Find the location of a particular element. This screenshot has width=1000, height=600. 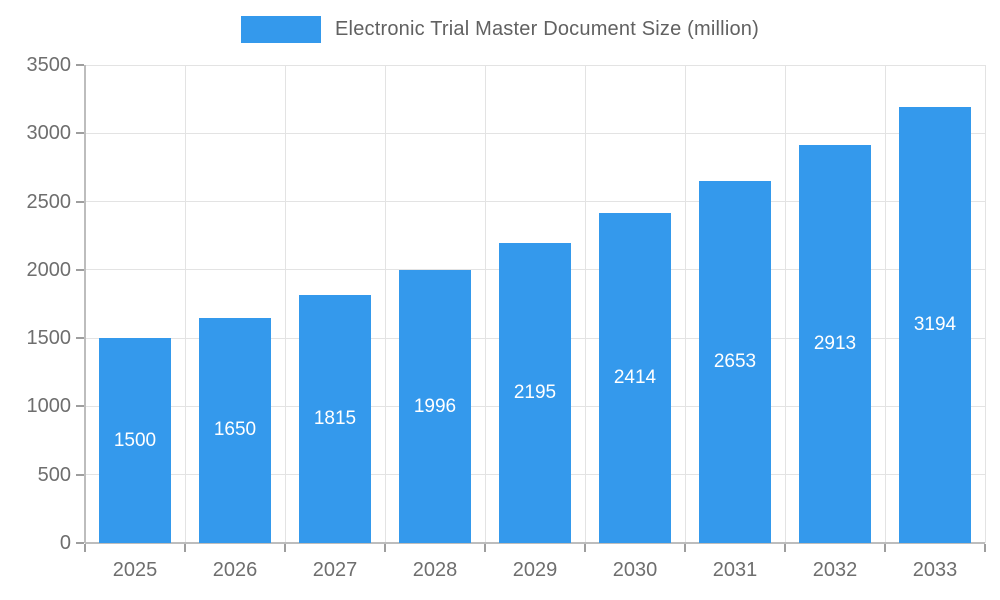

bar: 2913 is located at coordinates (835, 344).